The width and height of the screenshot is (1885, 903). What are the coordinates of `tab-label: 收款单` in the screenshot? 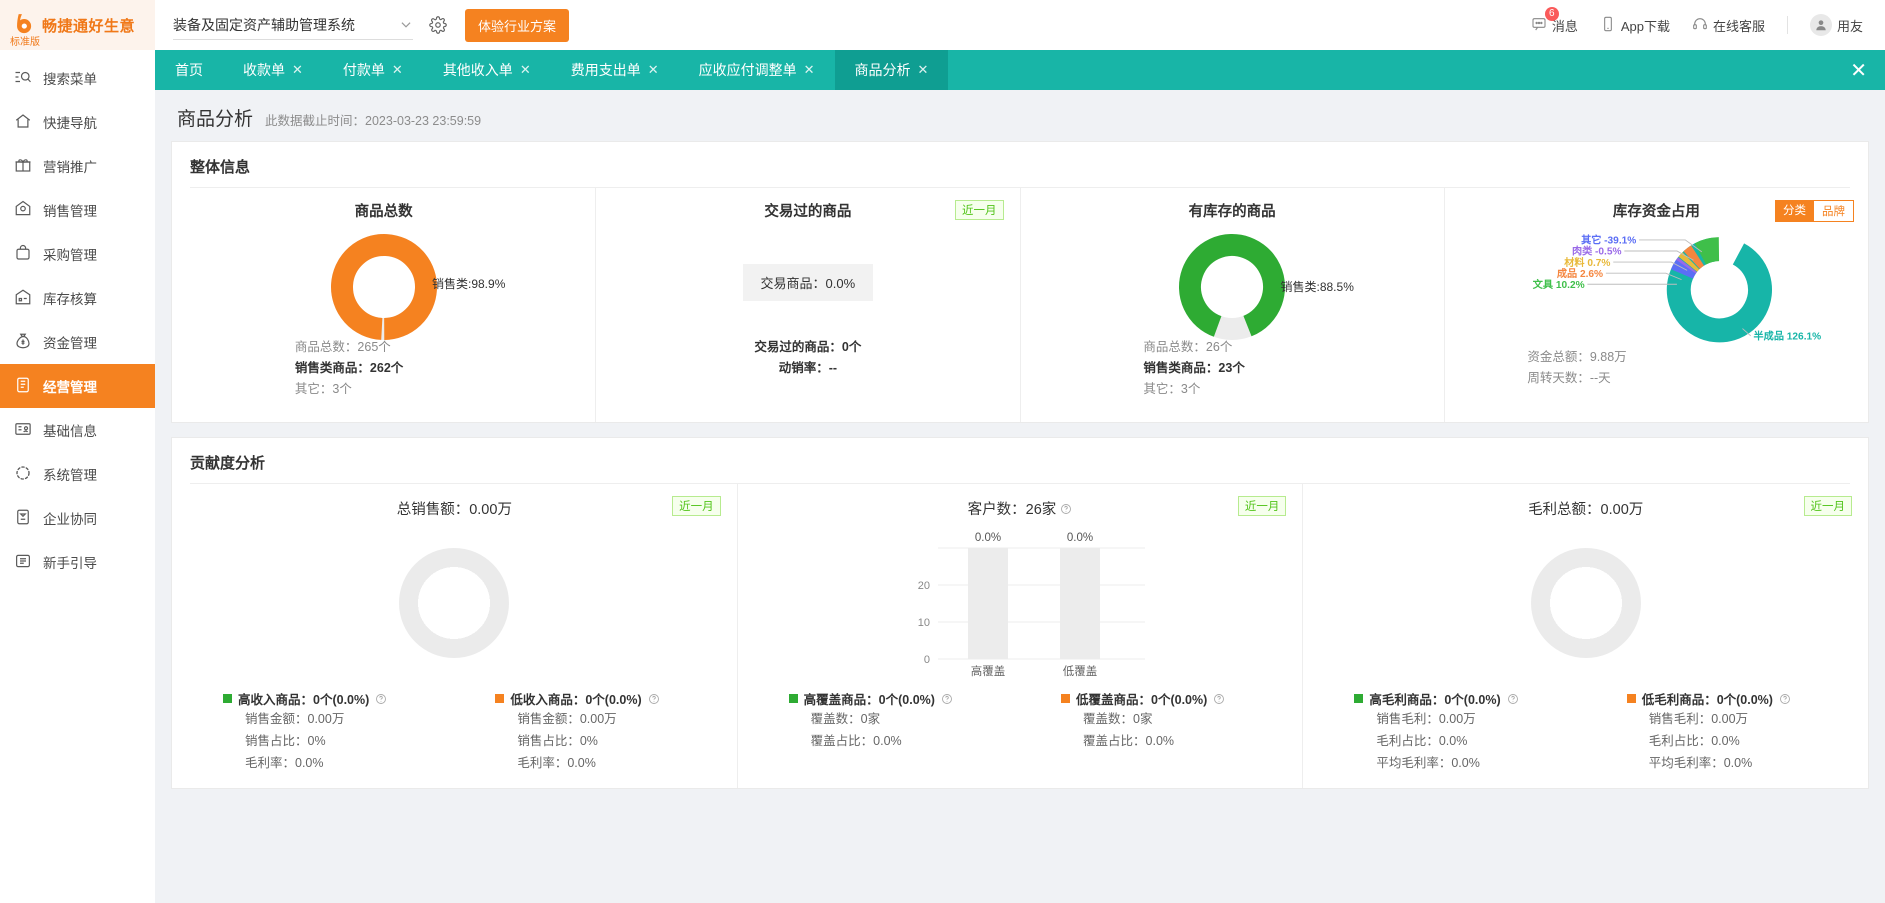 It's located at (264, 70).